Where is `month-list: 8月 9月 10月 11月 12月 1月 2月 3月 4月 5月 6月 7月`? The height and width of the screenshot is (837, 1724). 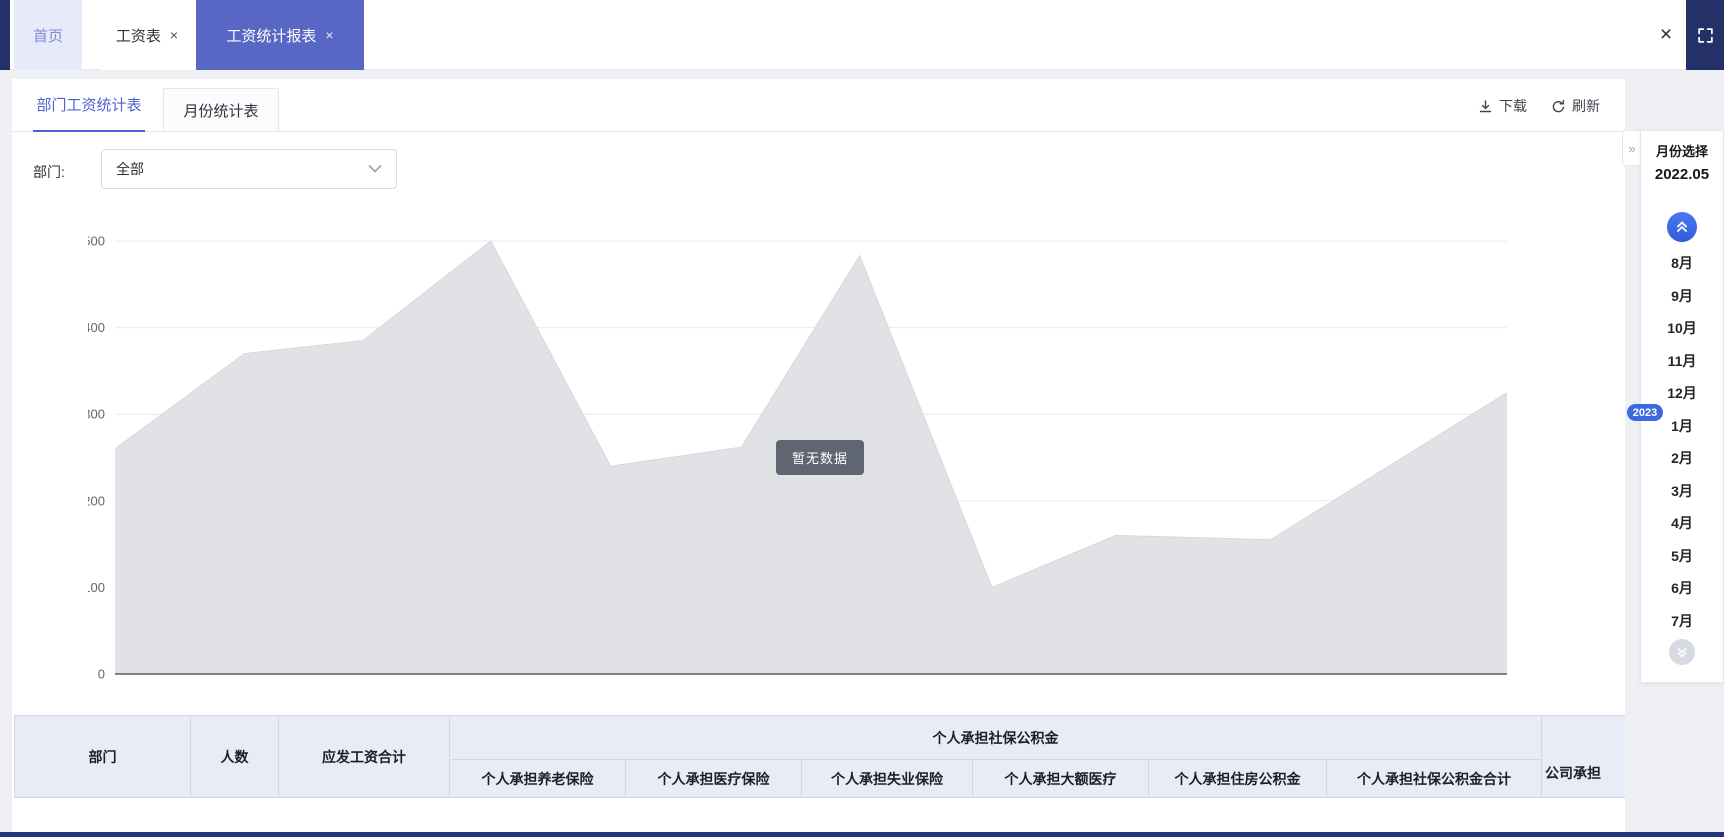 month-list: 8月 9月 10月 11月 12月 1月 2月 3月 4月 5月 6月 7月 is located at coordinates (1682, 442).